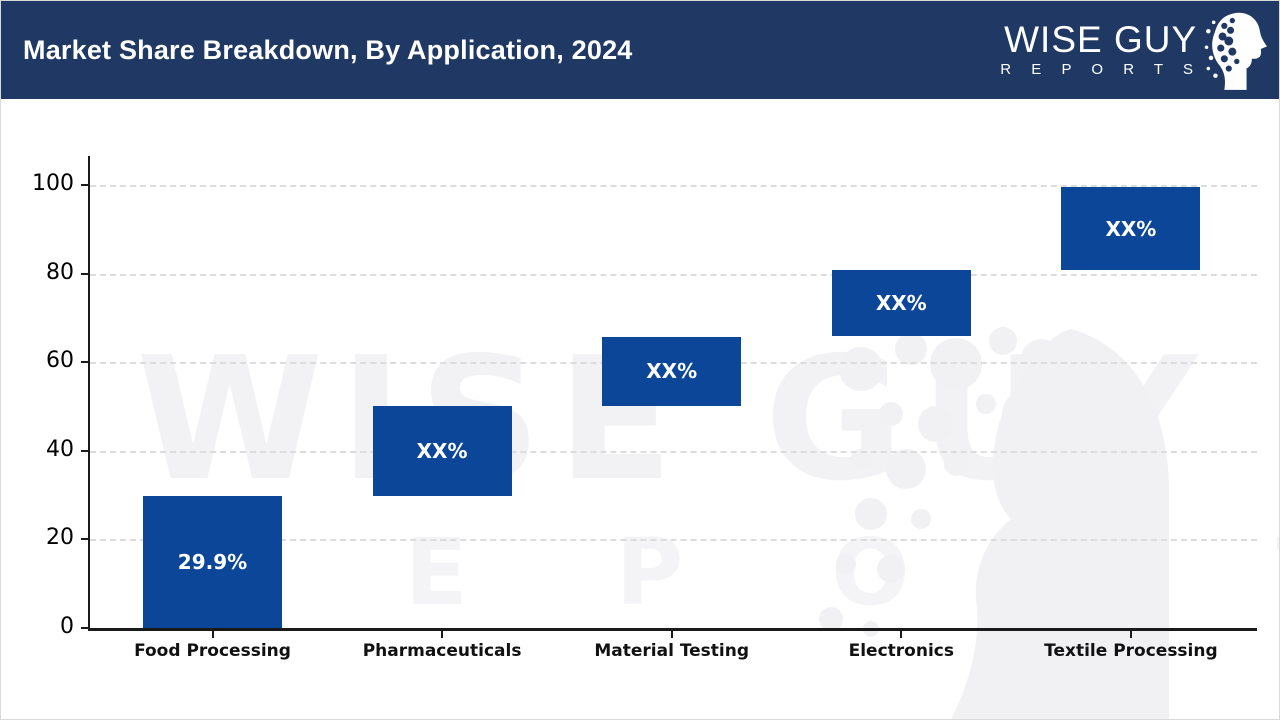  What do you see at coordinates (60, 272) in the screenshot?
I see `y-tick-label: 80` at bounding box center [60, 272].